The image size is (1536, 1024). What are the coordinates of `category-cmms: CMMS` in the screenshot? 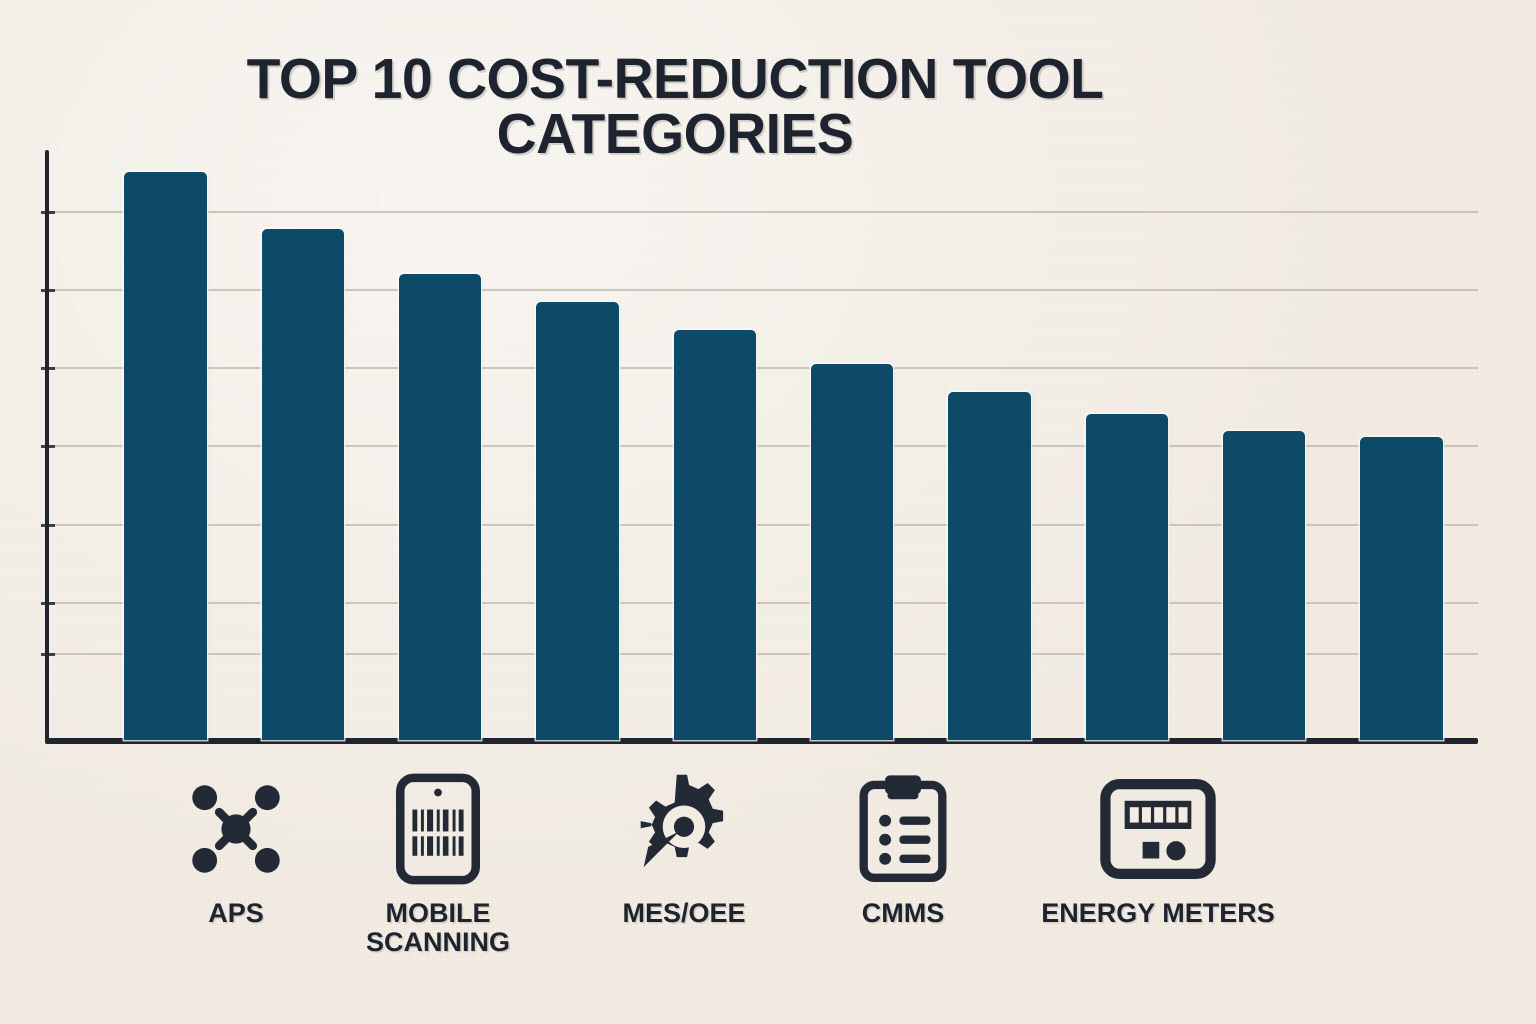 It's located at (903, 847).